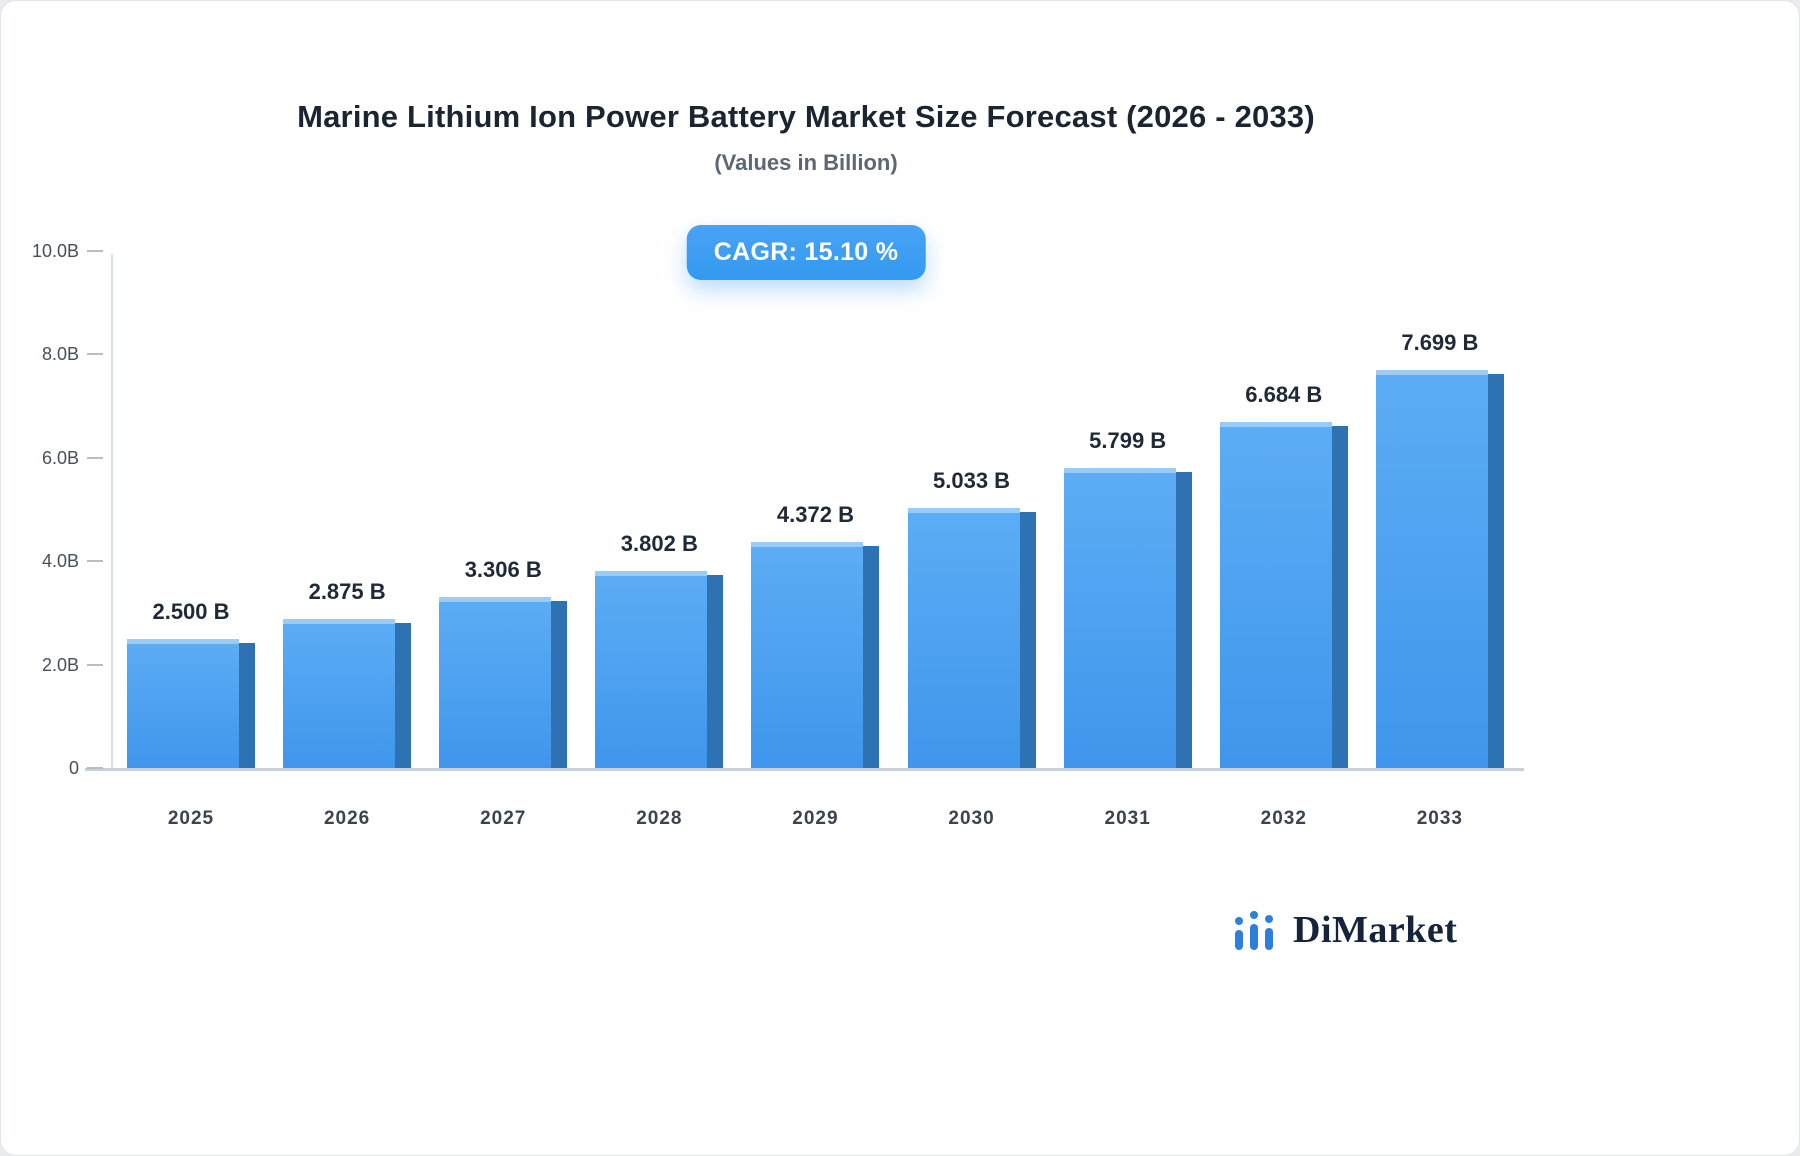  Describe the element at coordinates (971, 818) in the screenshot. I see `x-axis-label: 2030` at that location.